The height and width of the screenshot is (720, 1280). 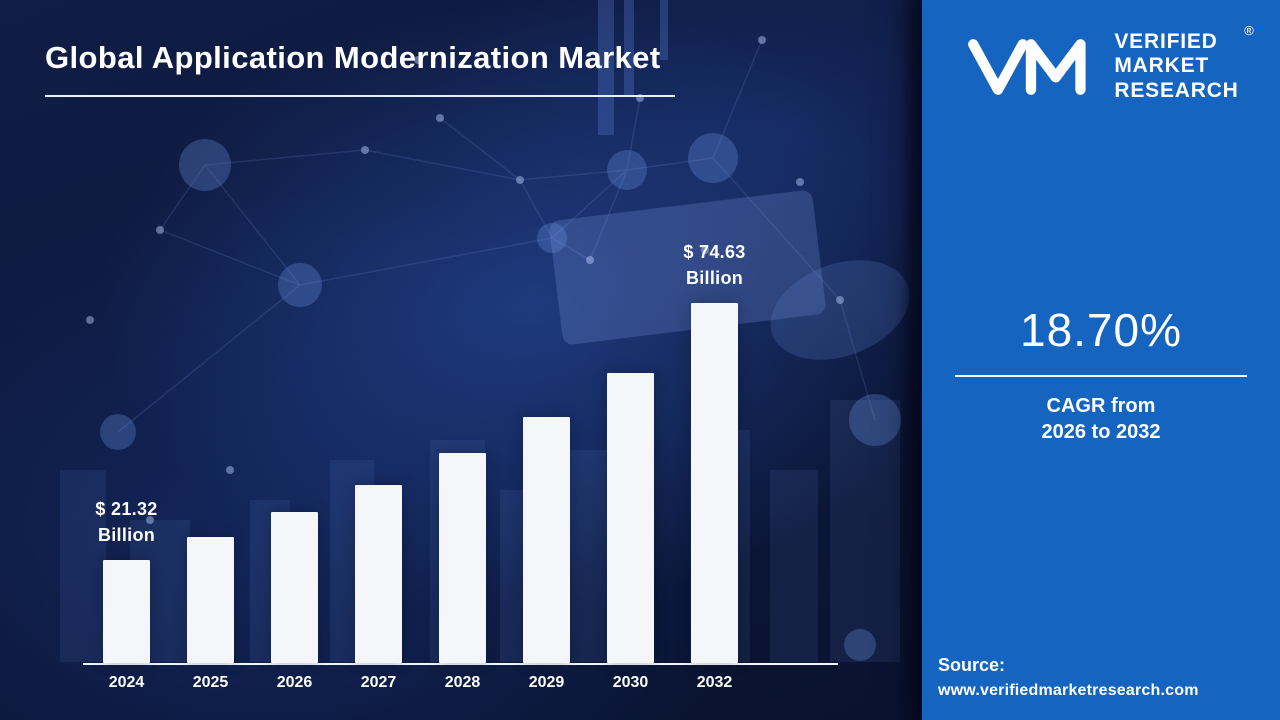 I want to click on bar-group-2025, so click(x=210, y=600).